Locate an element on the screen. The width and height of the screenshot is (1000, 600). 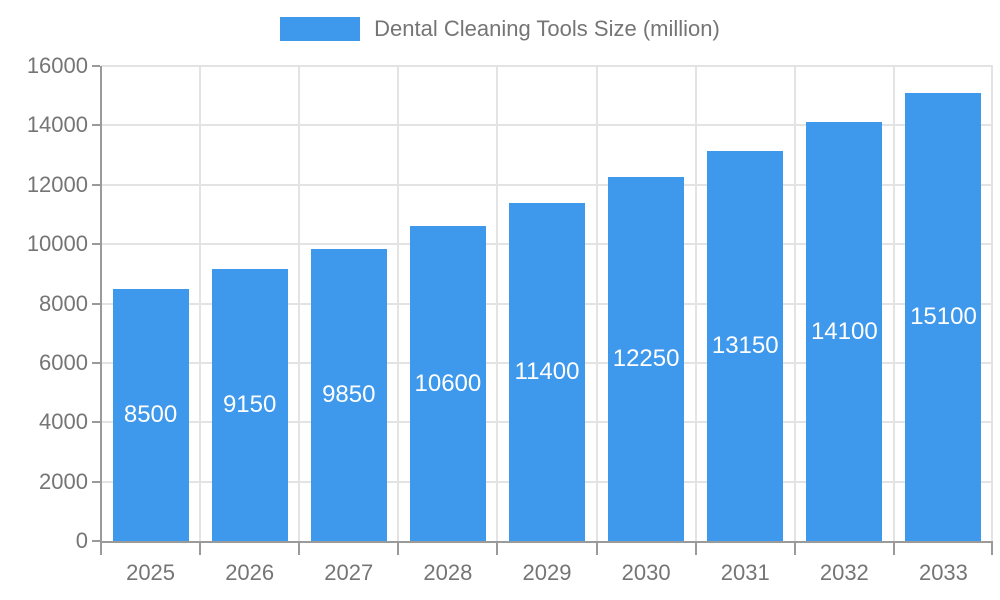
x-axis-line is located at coordinates (546, 542).